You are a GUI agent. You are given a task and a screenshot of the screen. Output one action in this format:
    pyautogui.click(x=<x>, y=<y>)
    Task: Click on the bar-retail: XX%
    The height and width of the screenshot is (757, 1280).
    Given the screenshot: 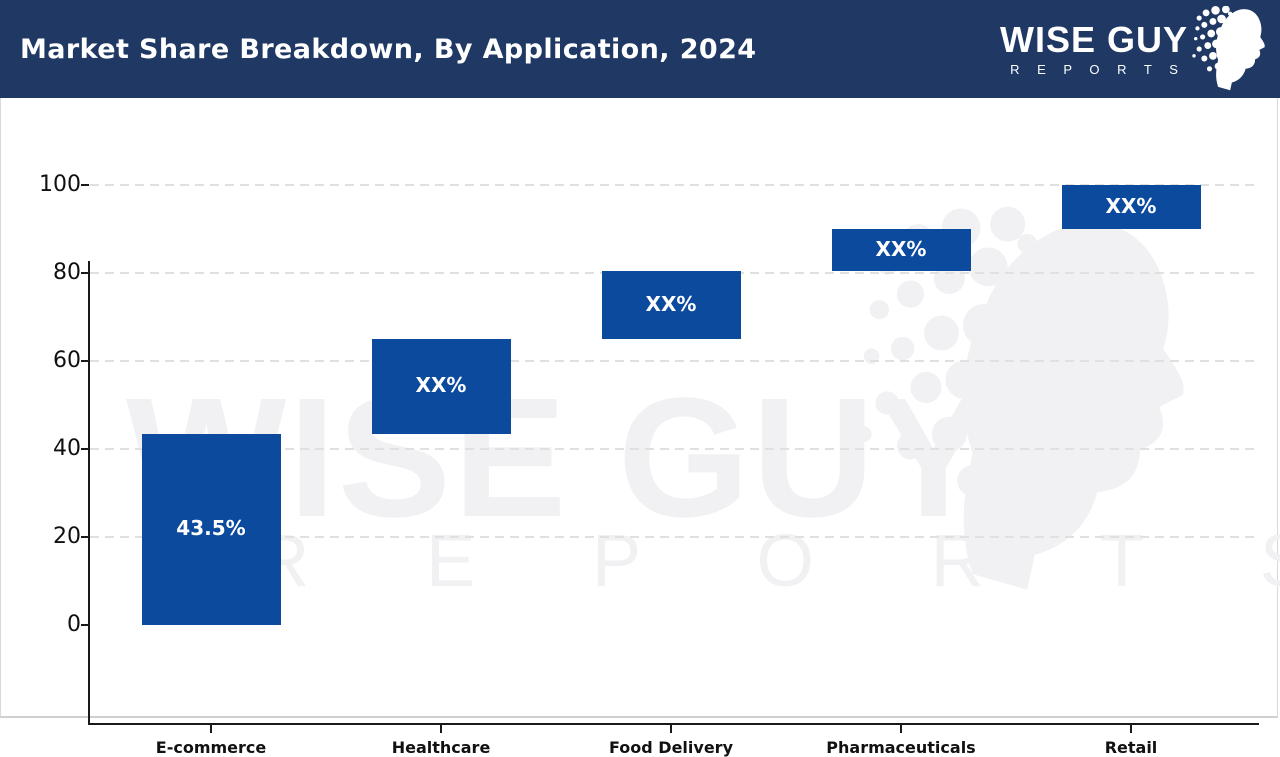 What is the action you would take?
    pyautogui.click(x=1131, y=207)
    